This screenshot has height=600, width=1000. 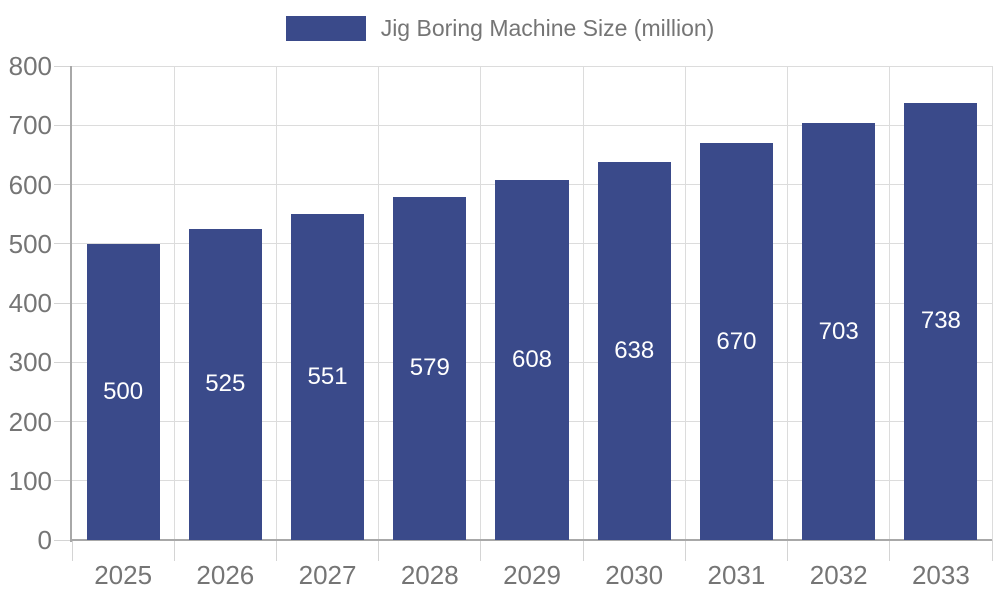 I want to click on bar-value-label: 525, so click(x=225, y=384).